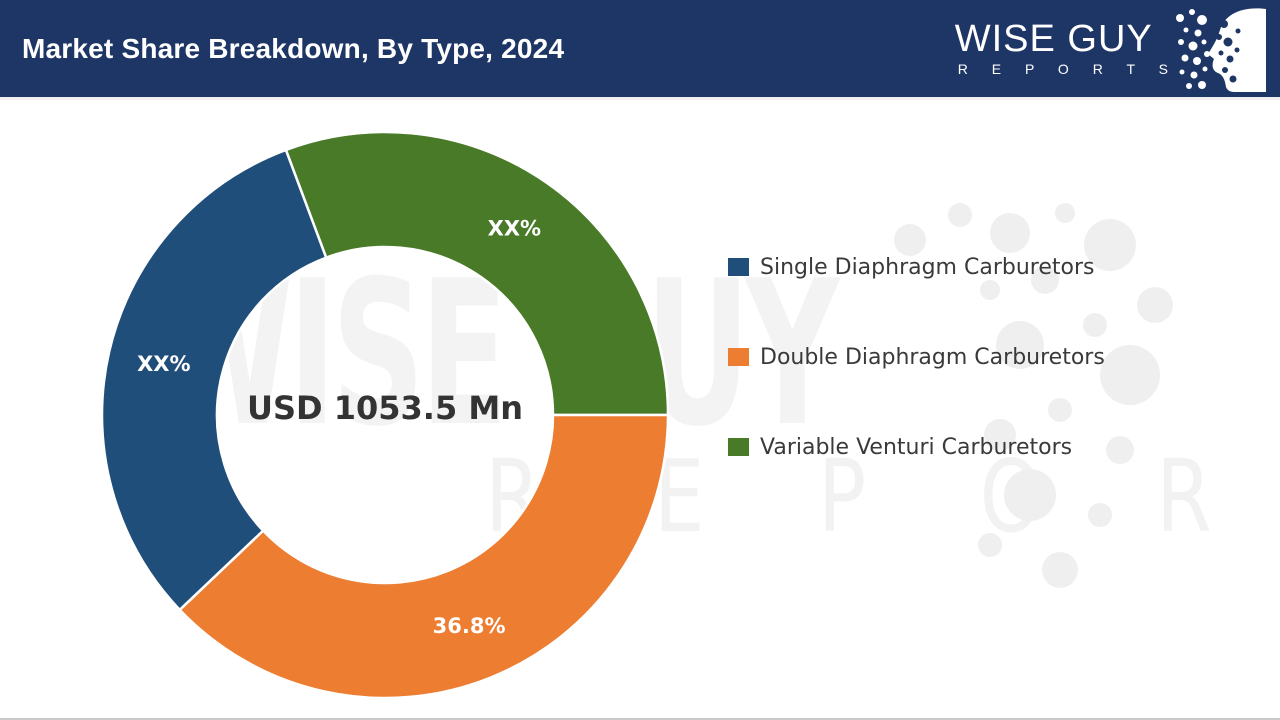 This screenshot has width=1280, height=720. What do you see at coordinates (514, 228) in the screenshot?
I see `segment-label-variable-venturi: XX%` at bounding box center [514, 228].